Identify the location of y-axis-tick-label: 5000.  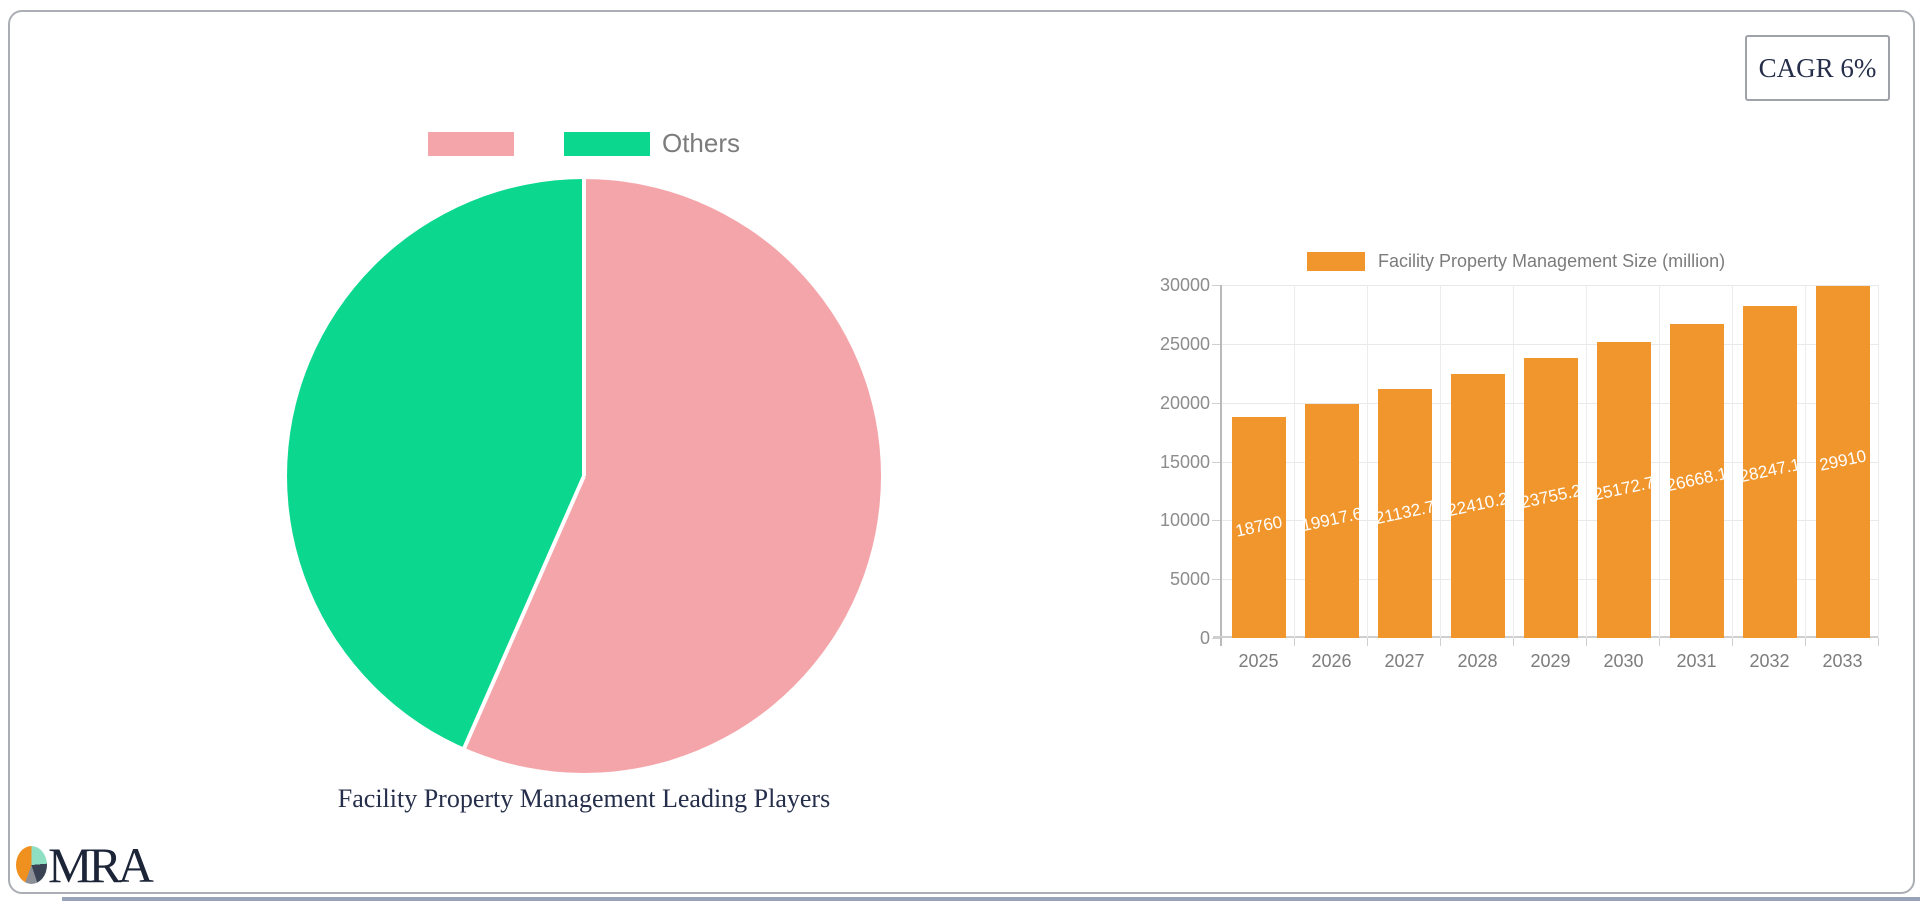
(1189, 579).